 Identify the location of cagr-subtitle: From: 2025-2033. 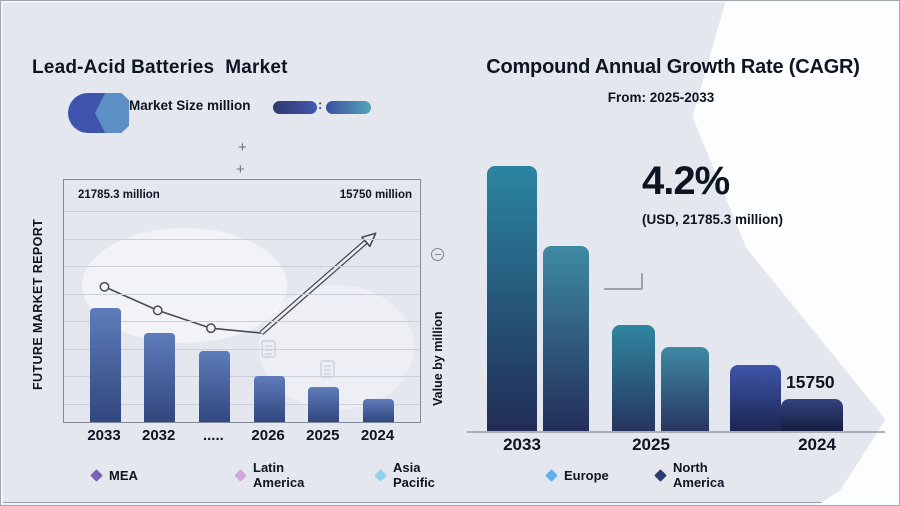
(661, 97).